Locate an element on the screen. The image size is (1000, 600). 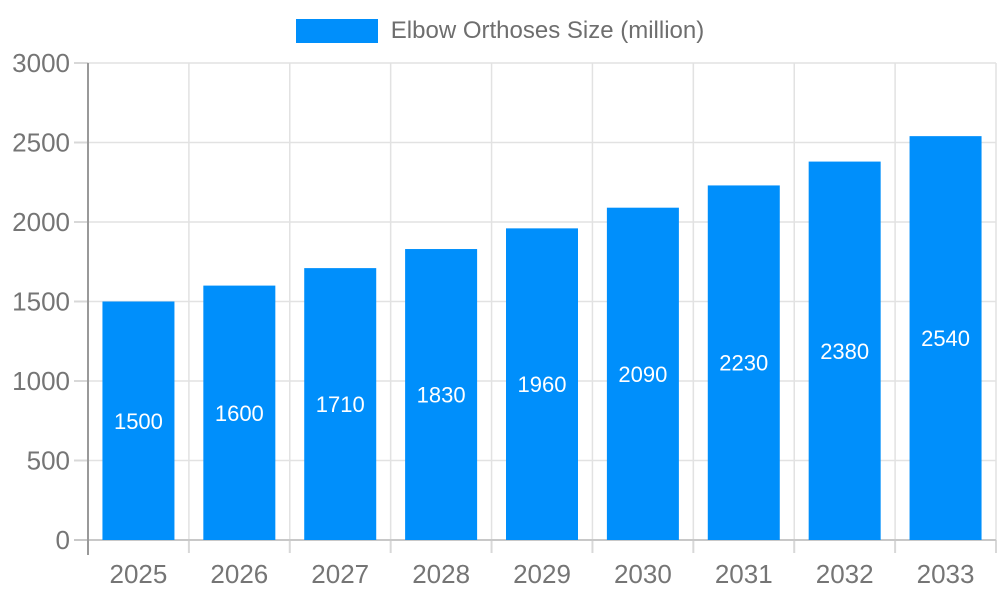
bar-value-label: 2230 is located at coordinates (743, 363).